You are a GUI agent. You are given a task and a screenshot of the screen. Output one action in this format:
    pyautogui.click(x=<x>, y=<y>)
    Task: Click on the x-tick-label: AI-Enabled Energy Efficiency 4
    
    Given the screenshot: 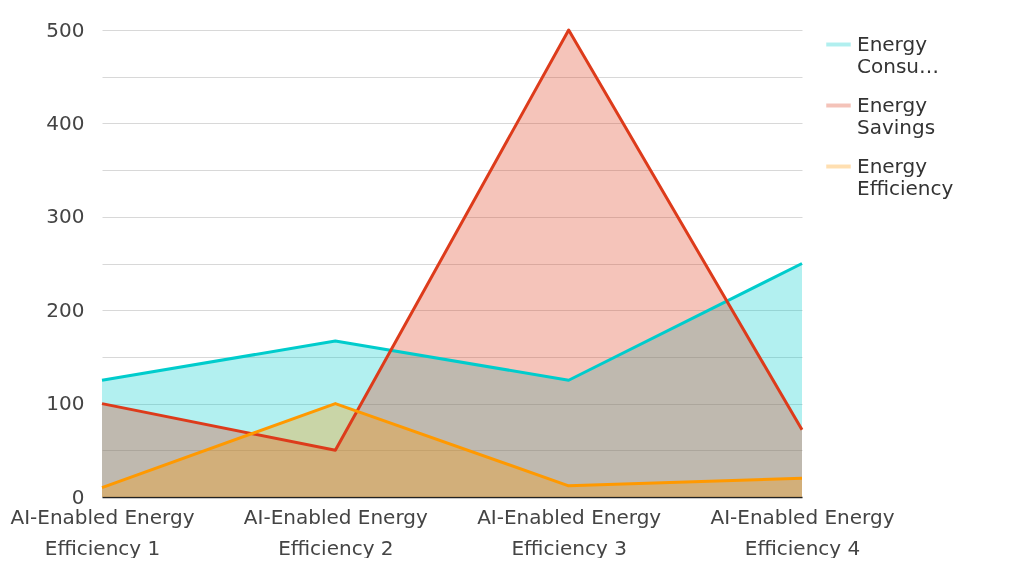 What is the action you would take?
    pyautogui.click(x=802, y=532)
    